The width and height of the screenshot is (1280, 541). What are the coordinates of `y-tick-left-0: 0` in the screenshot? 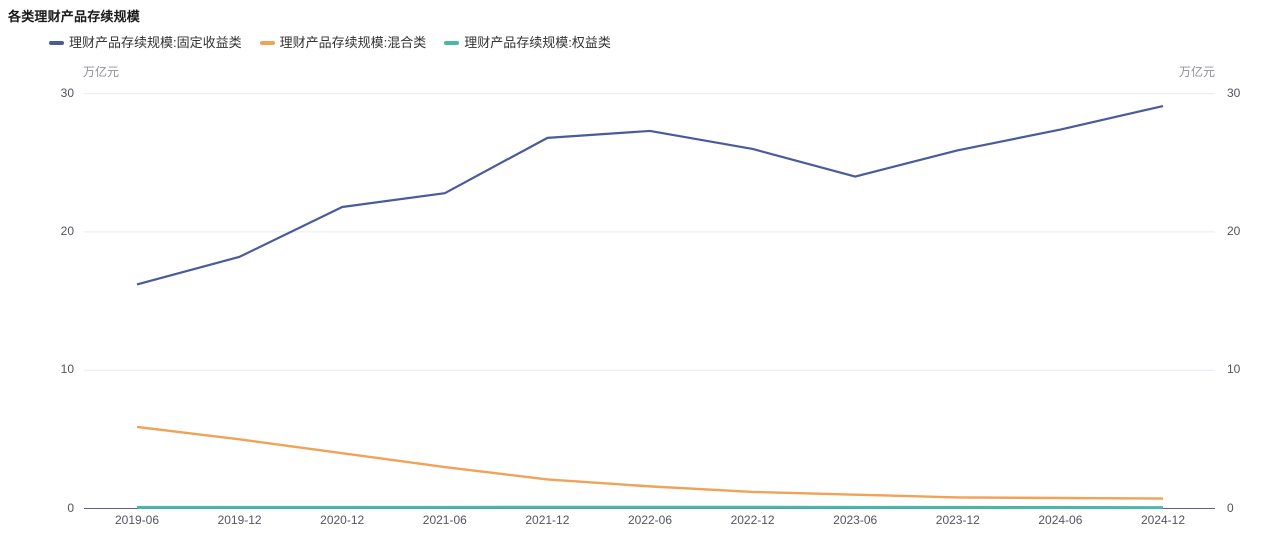 It's located at (70, 507).